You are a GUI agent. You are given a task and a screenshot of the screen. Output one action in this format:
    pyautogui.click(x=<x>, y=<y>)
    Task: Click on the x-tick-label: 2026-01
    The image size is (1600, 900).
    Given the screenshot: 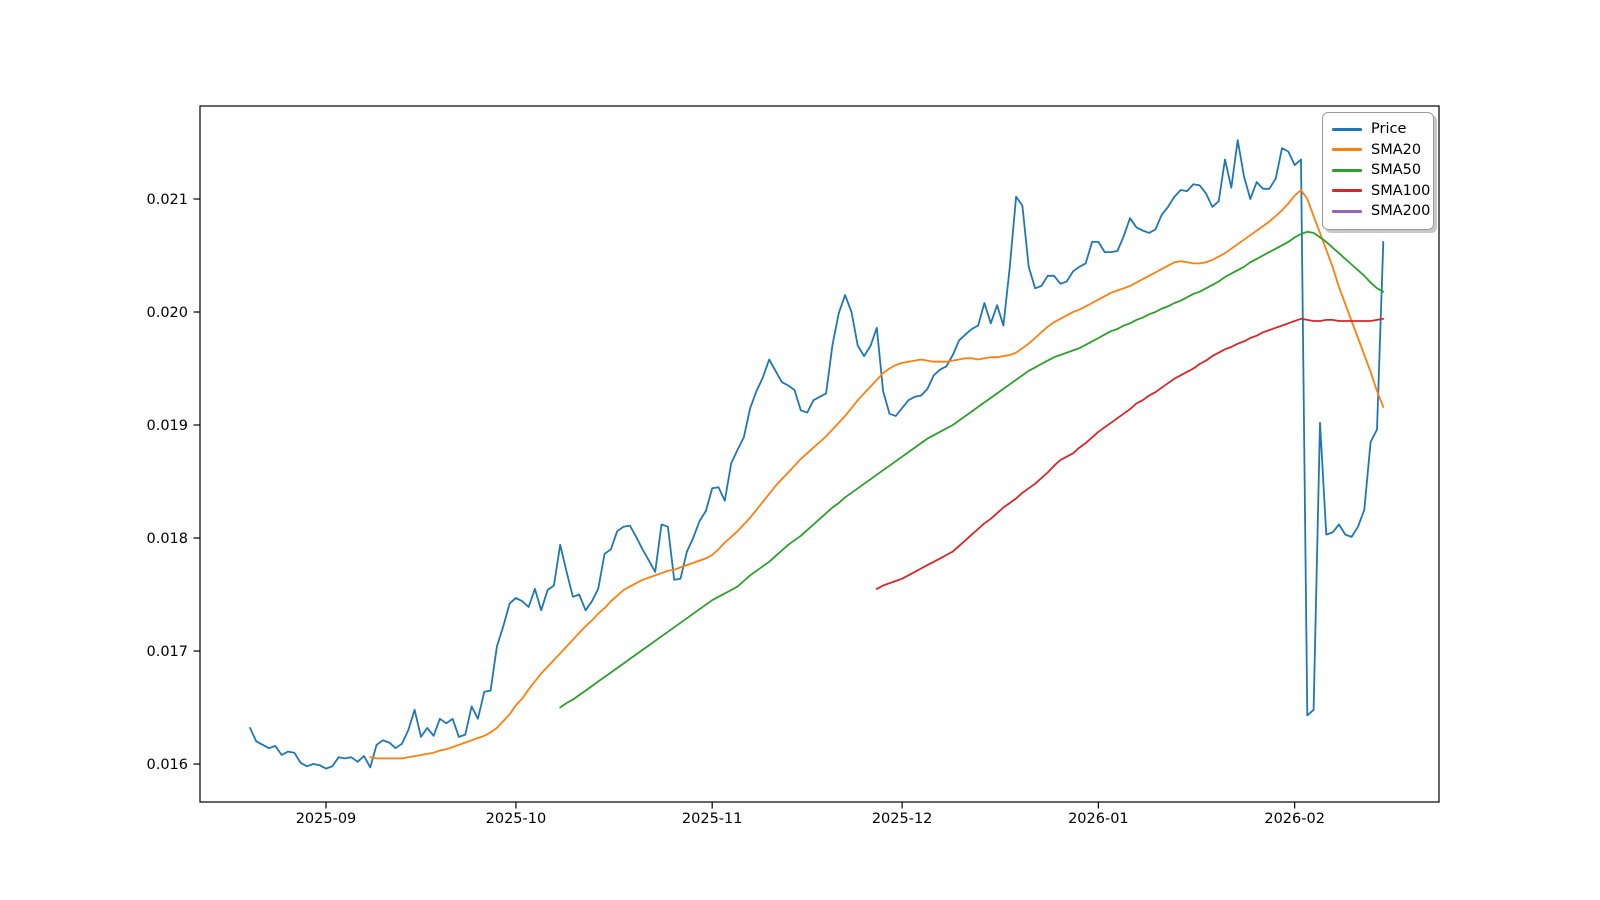 What is the action you would take?
    pyautogui.click(x=1098, y=819)
    